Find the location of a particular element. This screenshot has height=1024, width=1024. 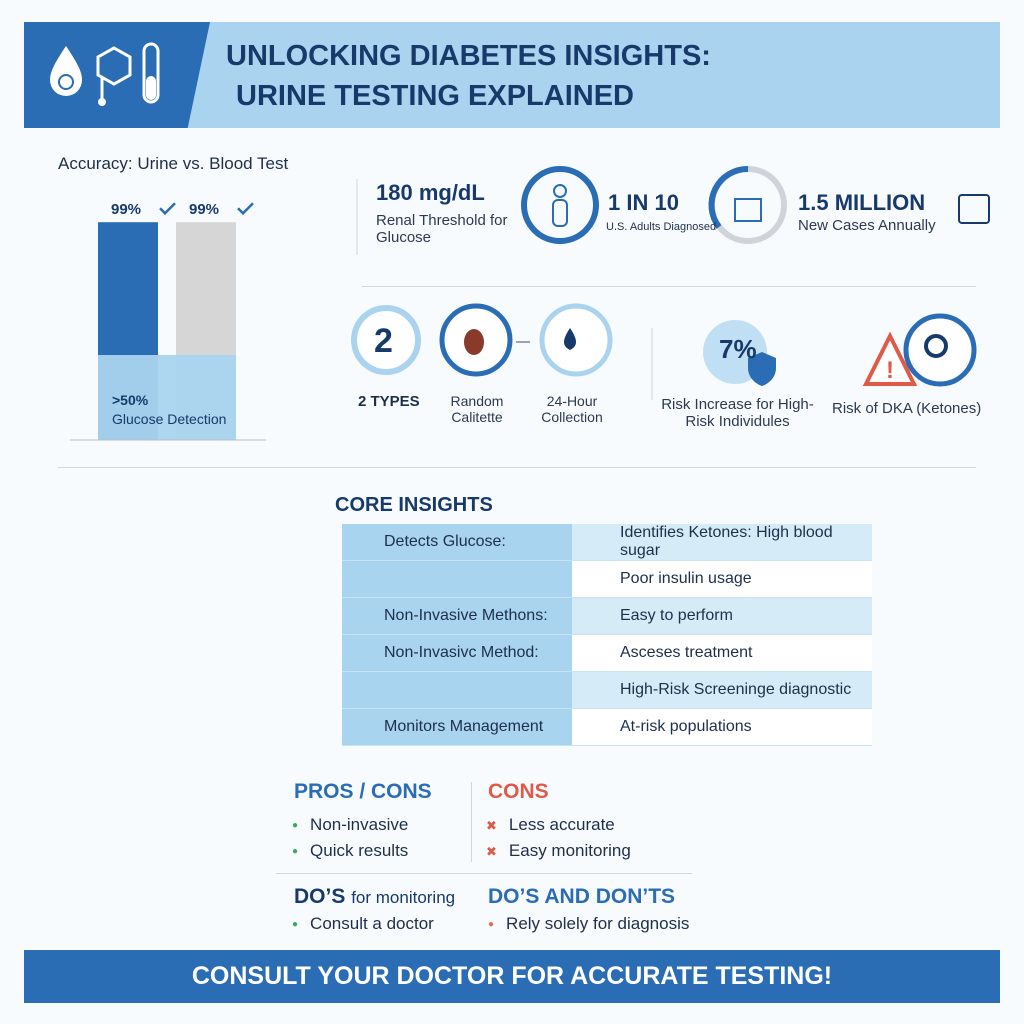

insight-row: Monitors Management At-risk populations is located at coordinates (607, 727).